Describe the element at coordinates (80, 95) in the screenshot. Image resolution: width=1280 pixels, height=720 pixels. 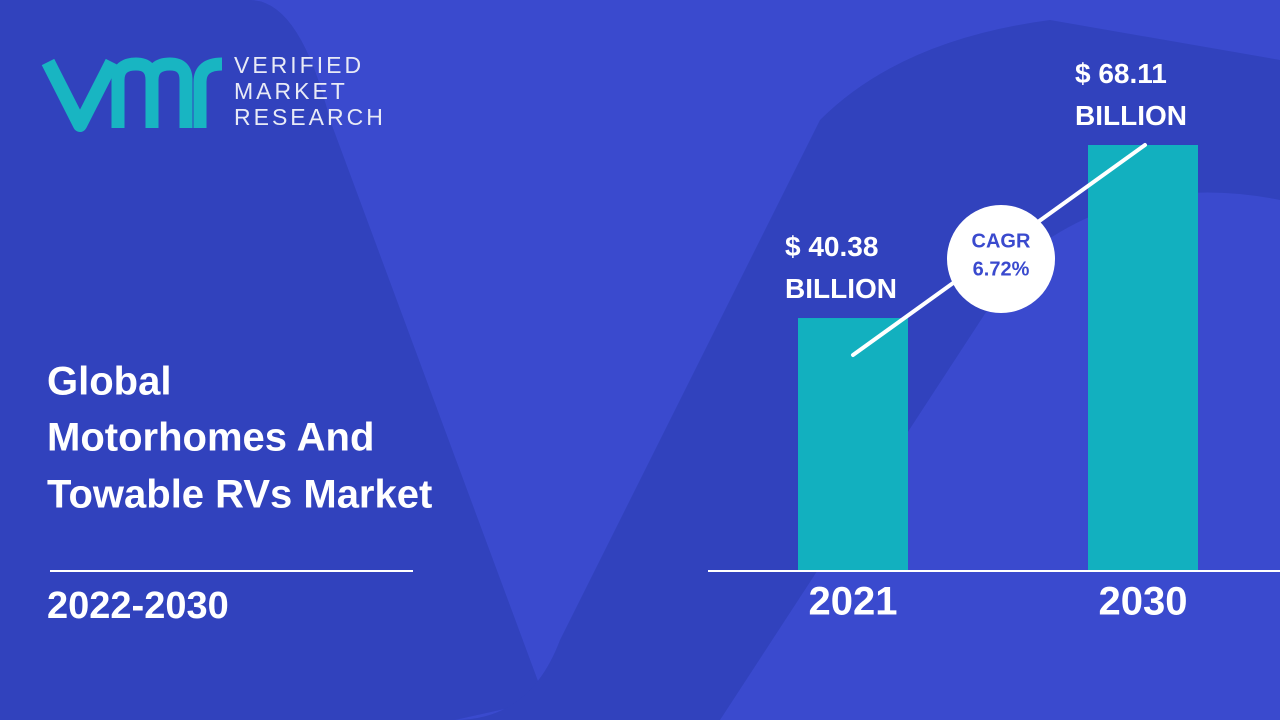
I see `logo-v` at that location.